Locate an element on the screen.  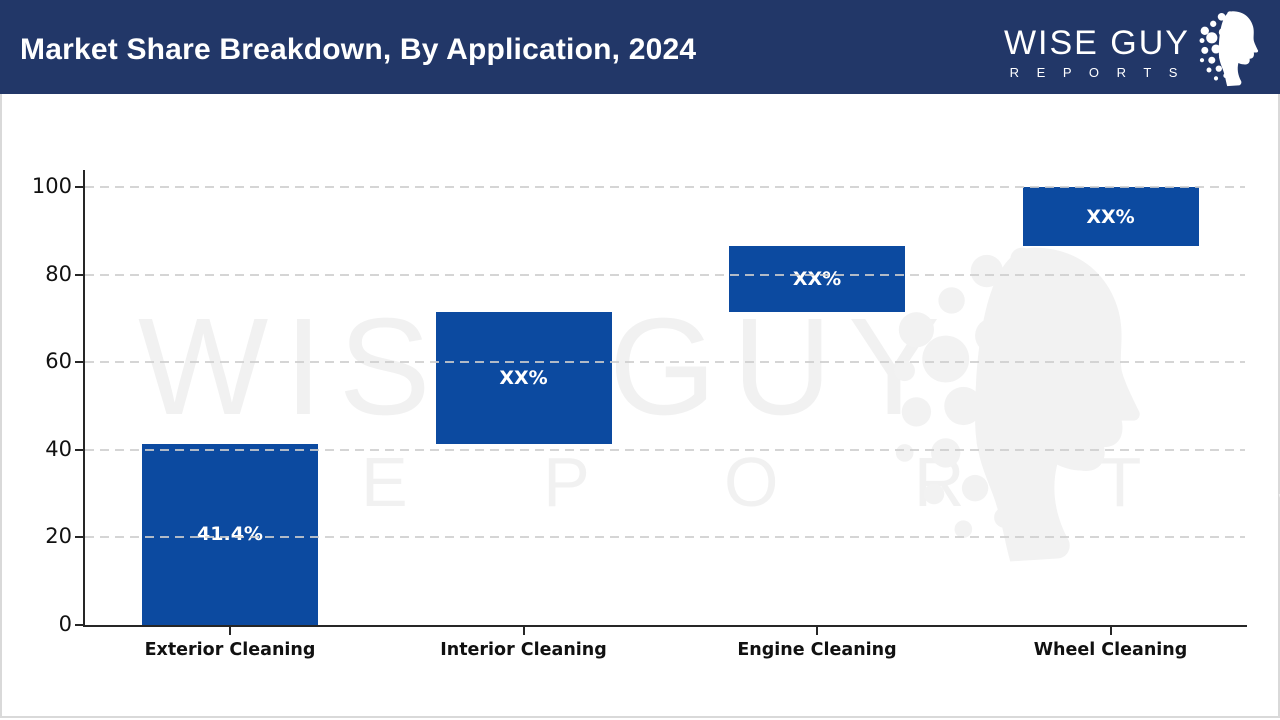
x-category-label: Interior Cleaning is located at coordinates (523, 650).